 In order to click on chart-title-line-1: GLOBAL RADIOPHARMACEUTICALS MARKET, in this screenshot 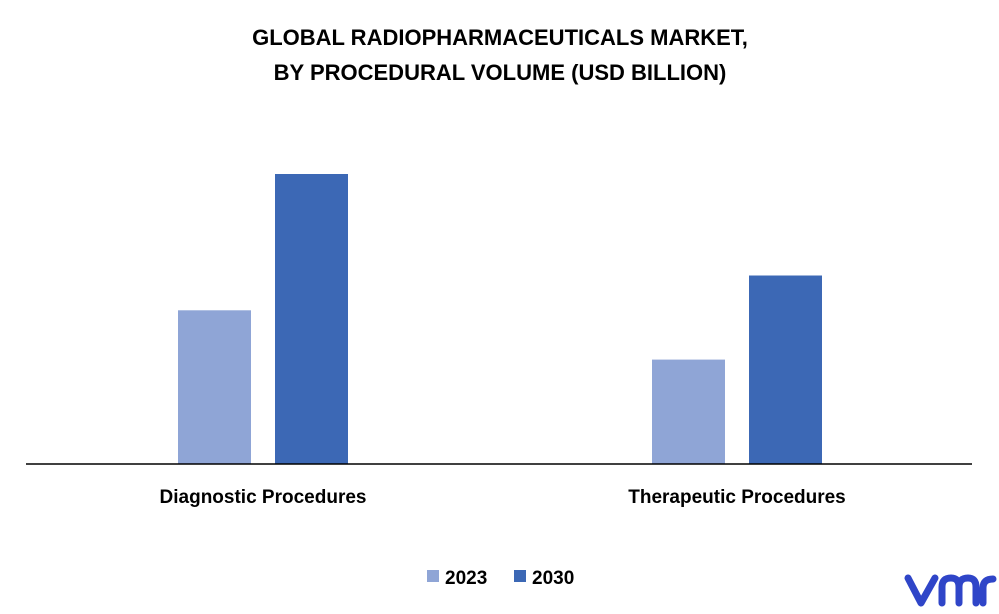, I will do `click(500, 37)`.